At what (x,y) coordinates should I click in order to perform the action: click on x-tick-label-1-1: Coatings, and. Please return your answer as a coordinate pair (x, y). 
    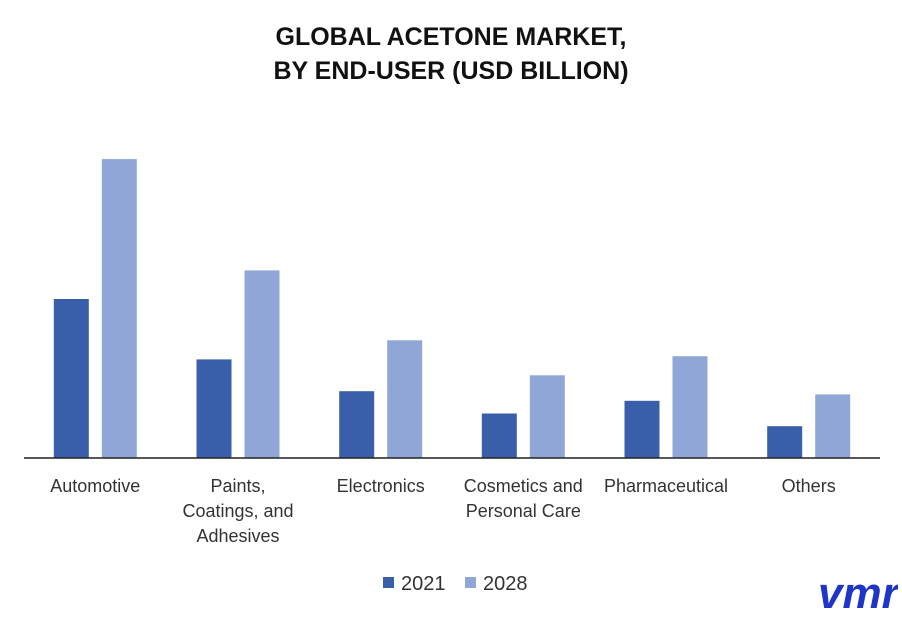
    Looking at the image, I should click on (237, 511).